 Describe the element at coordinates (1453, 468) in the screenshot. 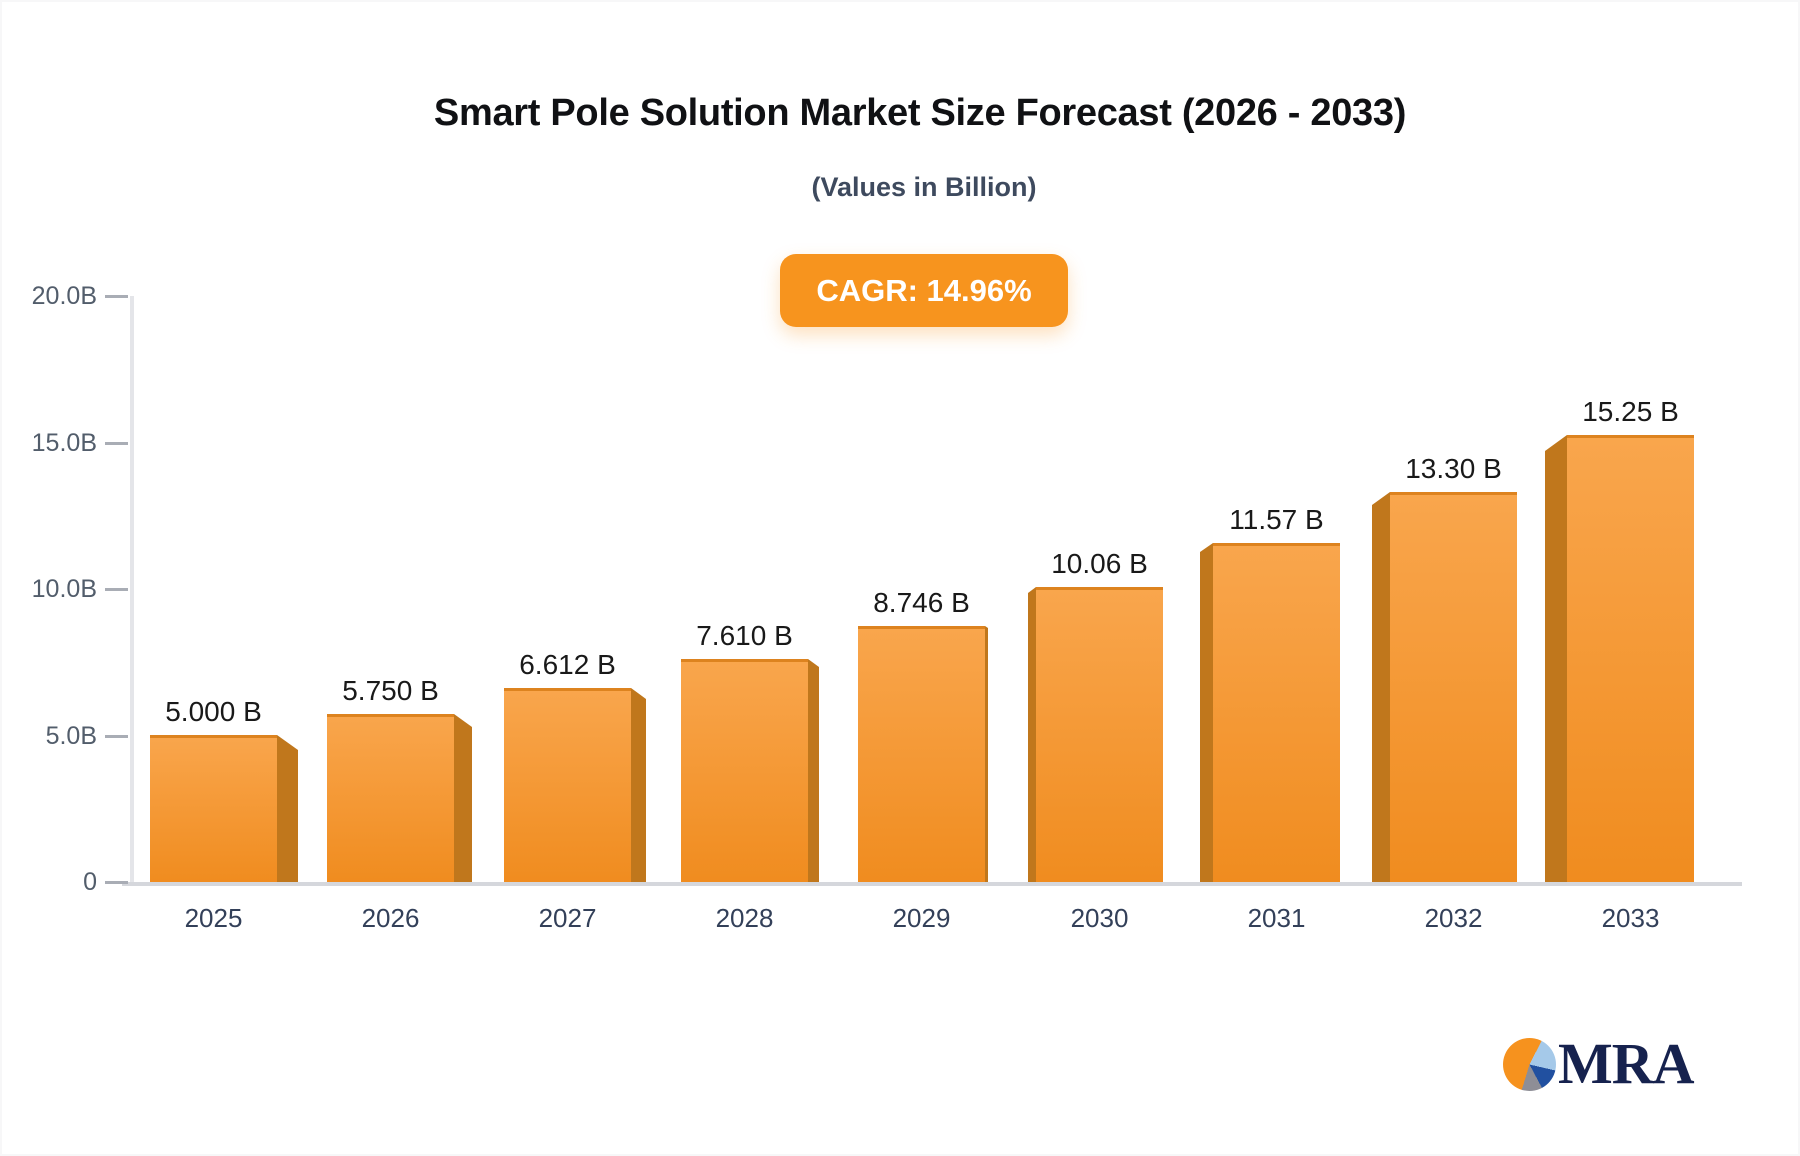

I see `bar-value-label: 13.30 B` at that location.